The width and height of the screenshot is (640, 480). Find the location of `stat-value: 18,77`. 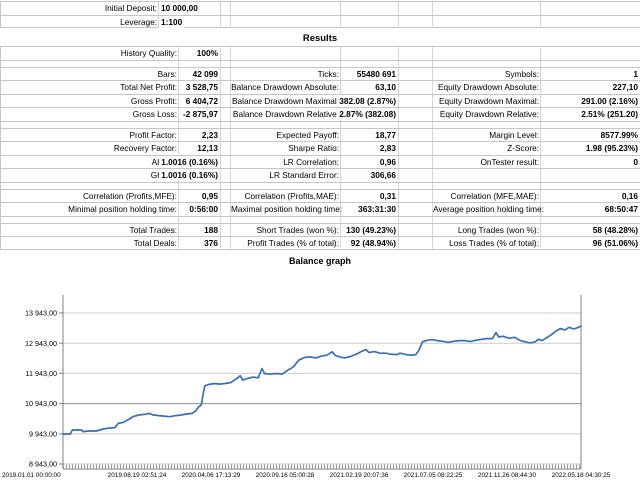

stat-value: 18,77 is located at coordinates (370, 134).